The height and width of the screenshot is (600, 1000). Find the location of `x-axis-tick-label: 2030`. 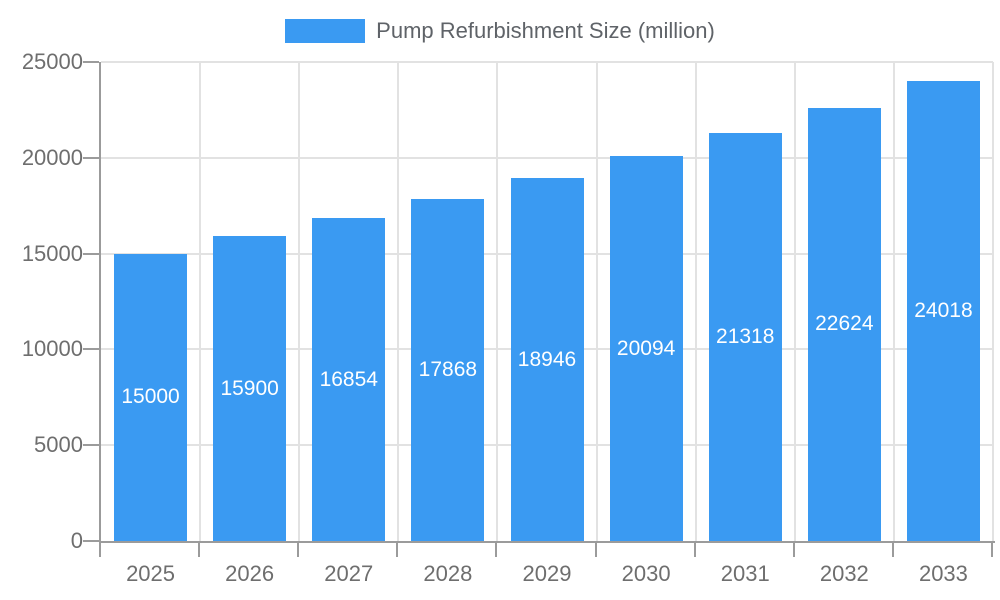

x-axis-tick-label: 2030 is located at coordinates (646, 573).